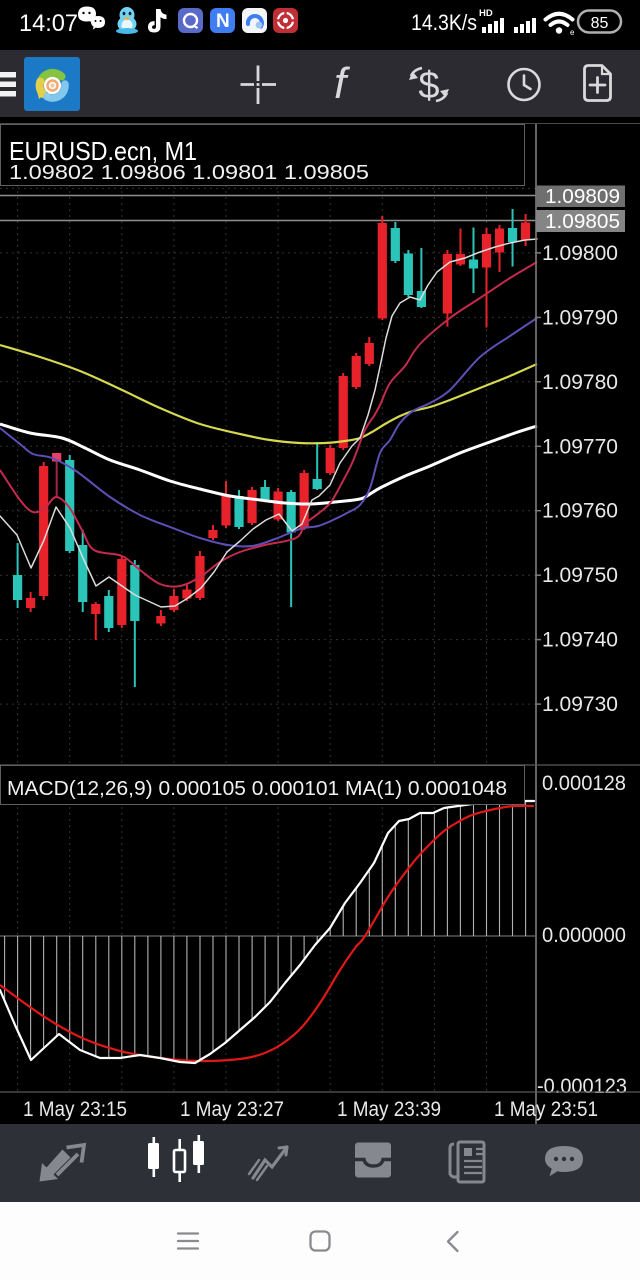  I want to click on svg-text:1.09802 1.09806 1.09801 1.0980: 1.09802 1.09806 1.09801 1.09805, so click(189, 172).